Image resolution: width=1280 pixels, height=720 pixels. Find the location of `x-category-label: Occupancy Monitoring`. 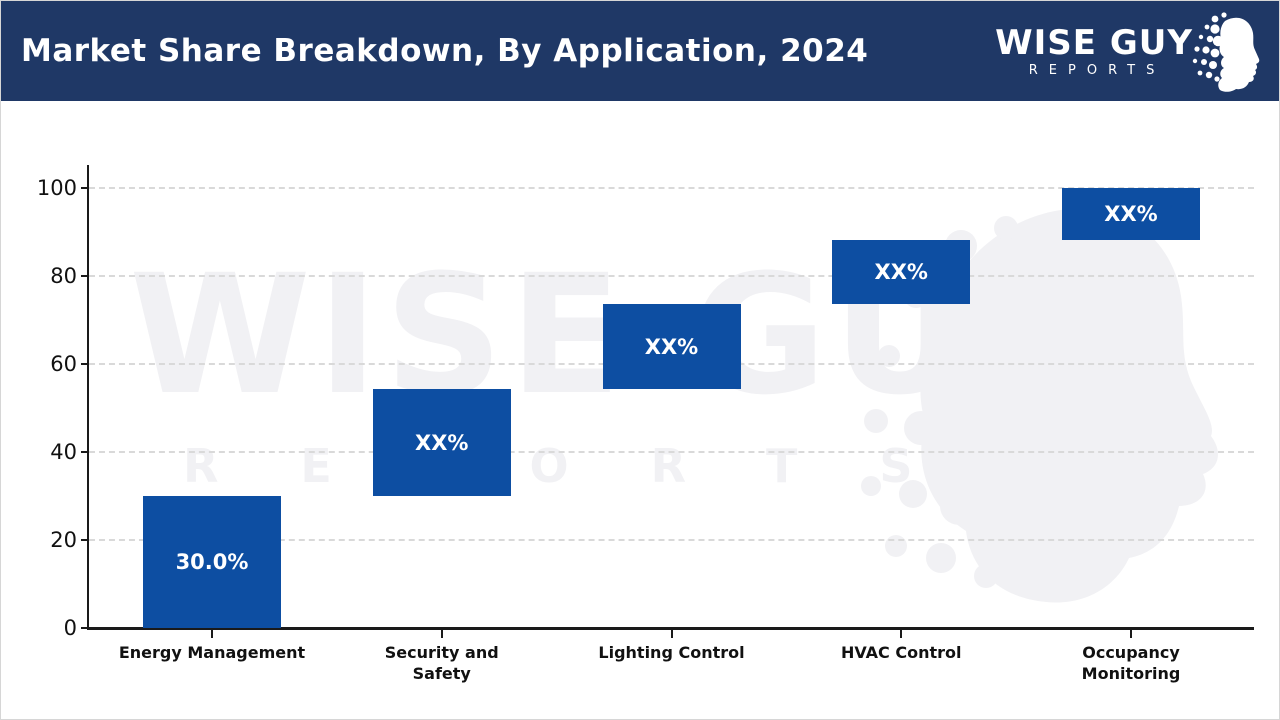

x-category-label: Occupancy Monitoring is located at coordinates (1131, 663).